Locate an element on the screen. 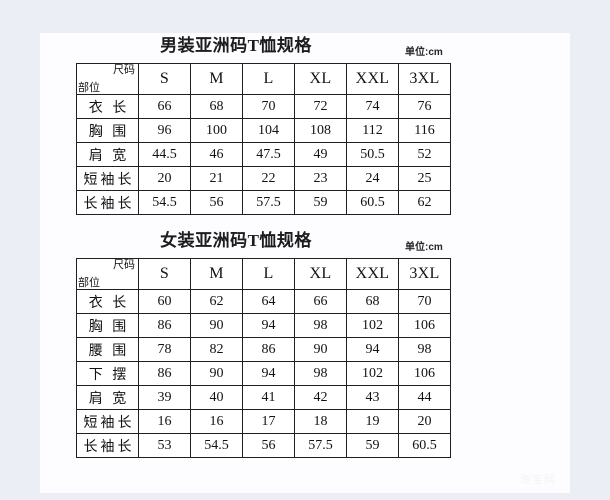 Image resolution: width=610 pixels, height=500 pixels. chart-title-women: 女装亚洲码T恤规格 is located at coordinates (236, 240).